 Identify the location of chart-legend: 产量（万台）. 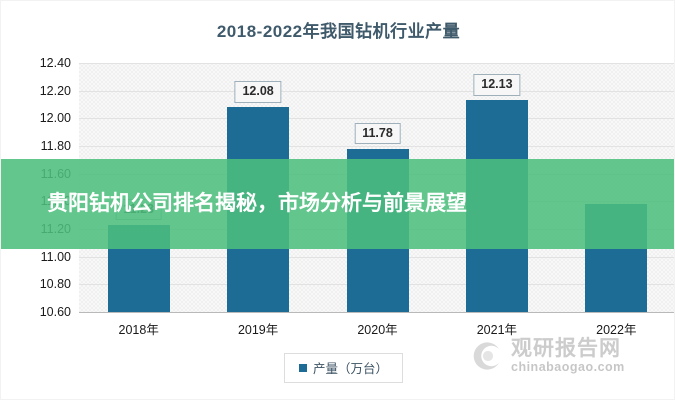
(344, 368).